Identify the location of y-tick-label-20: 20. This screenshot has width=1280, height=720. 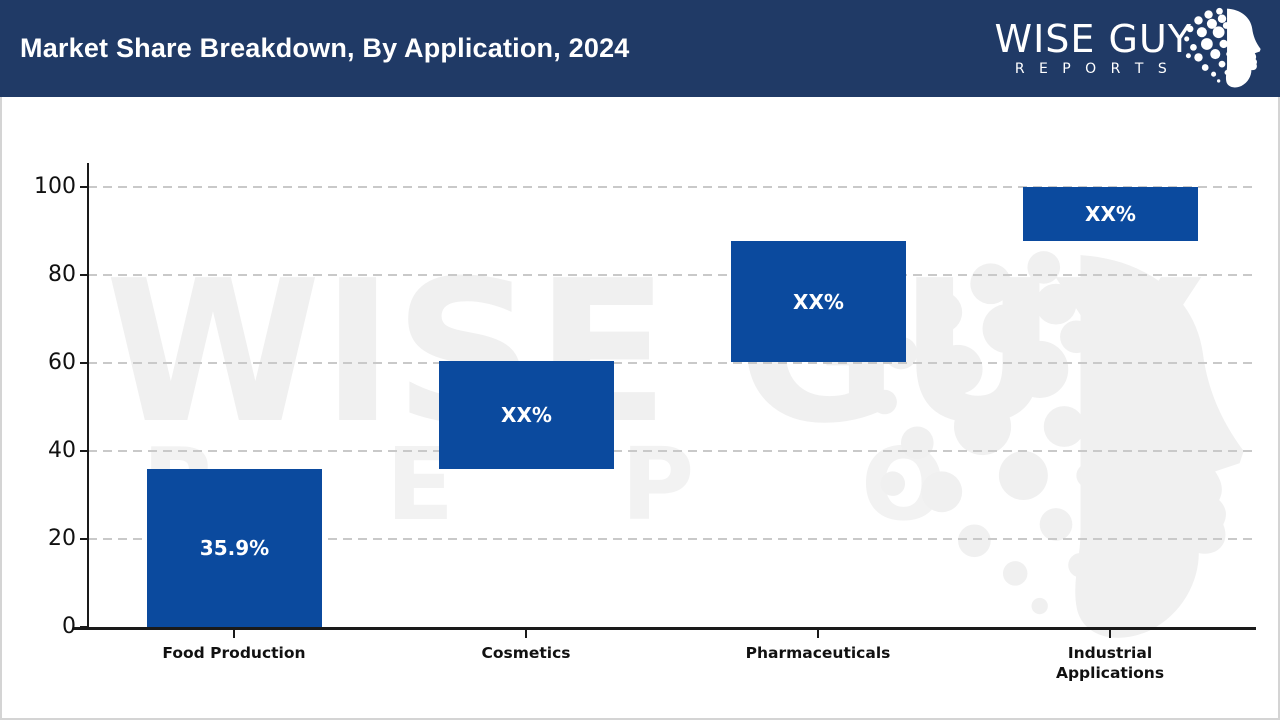
(62, 538).